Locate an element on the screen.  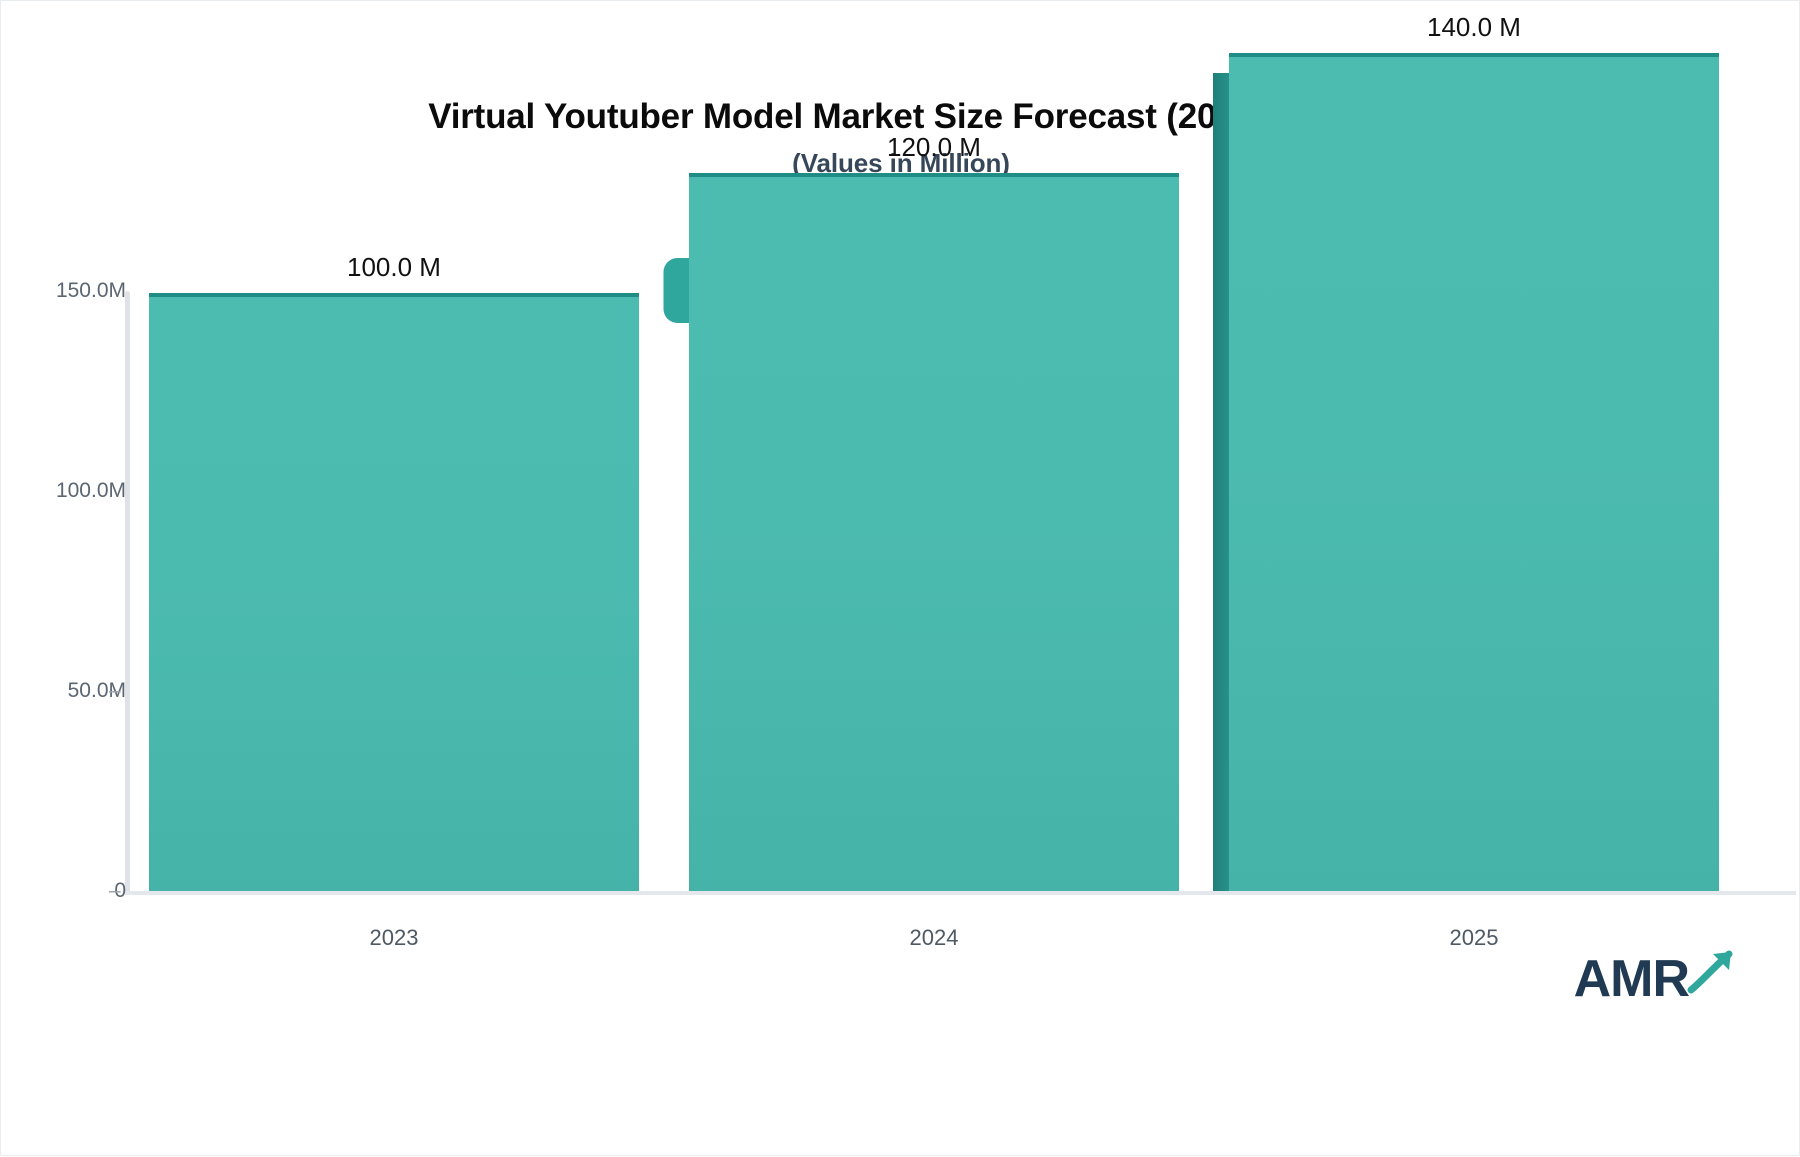
logo-text: AMR is located at coordinates (1631, 979).